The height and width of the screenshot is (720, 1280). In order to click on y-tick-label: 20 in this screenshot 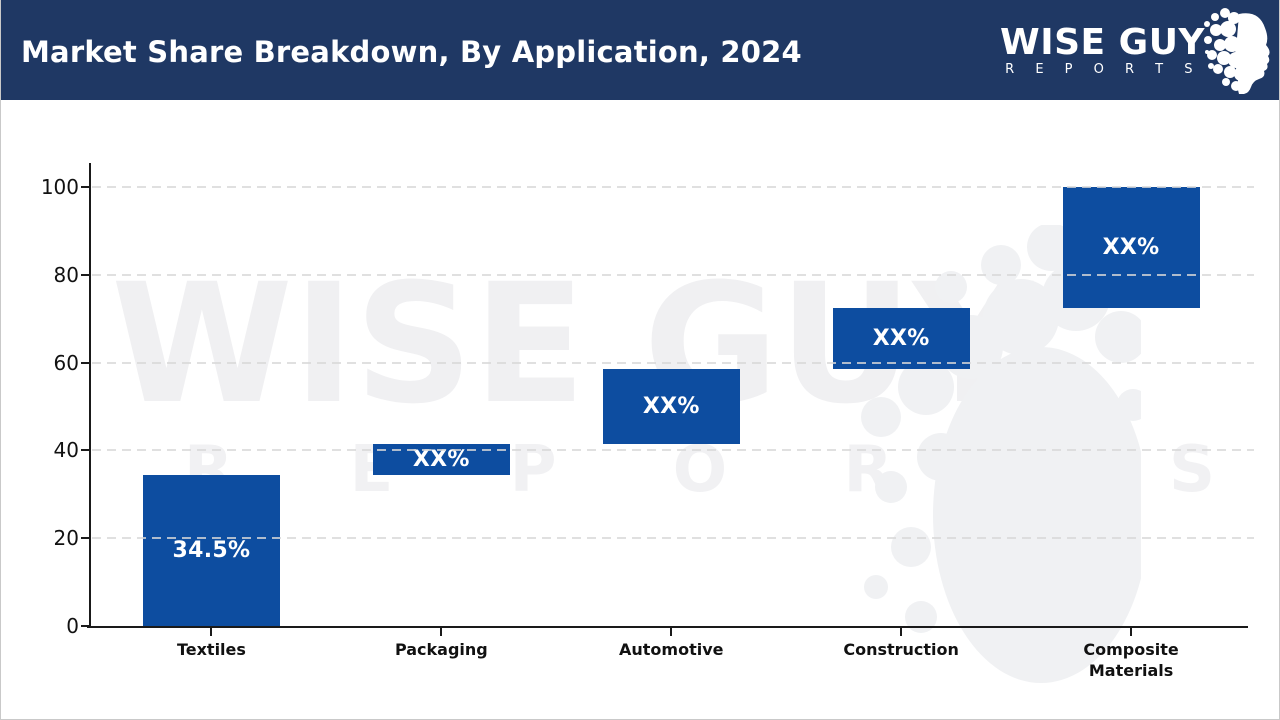, I will do `click(66, 538)`.